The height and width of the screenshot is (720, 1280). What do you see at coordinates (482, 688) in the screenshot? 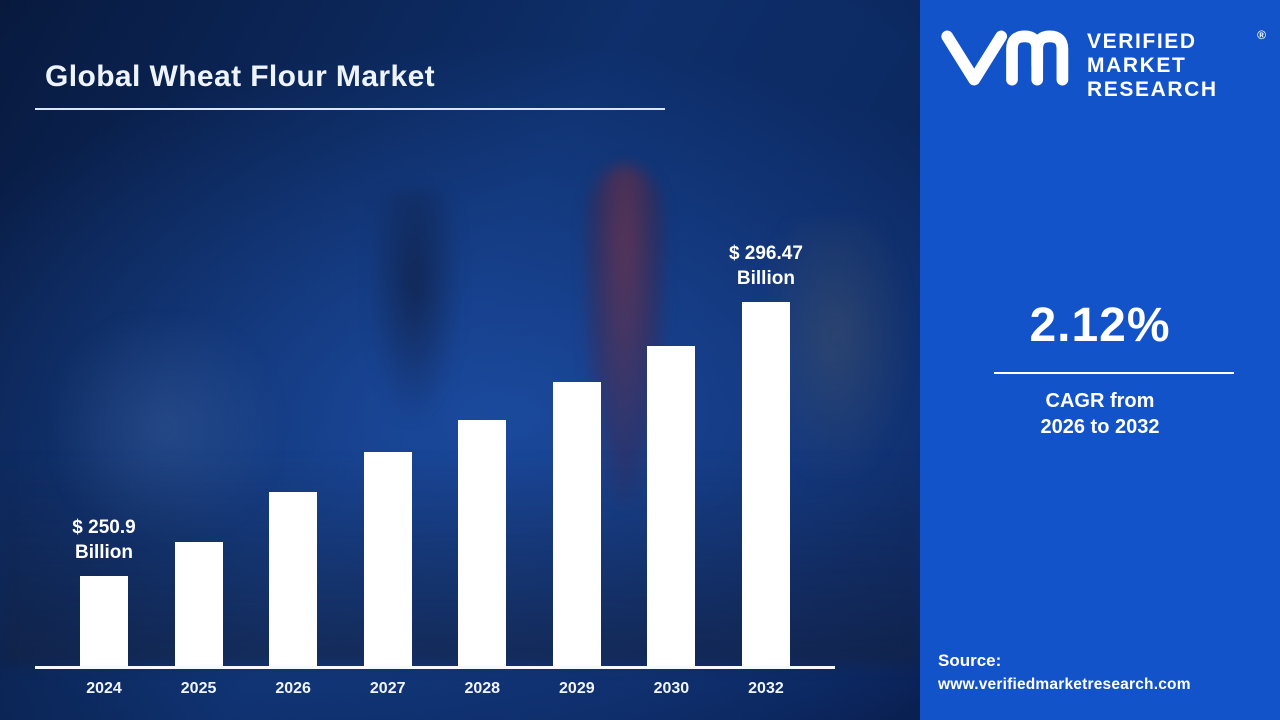
I see `x-axis-label: 2028` at bounding box center [482, 688].